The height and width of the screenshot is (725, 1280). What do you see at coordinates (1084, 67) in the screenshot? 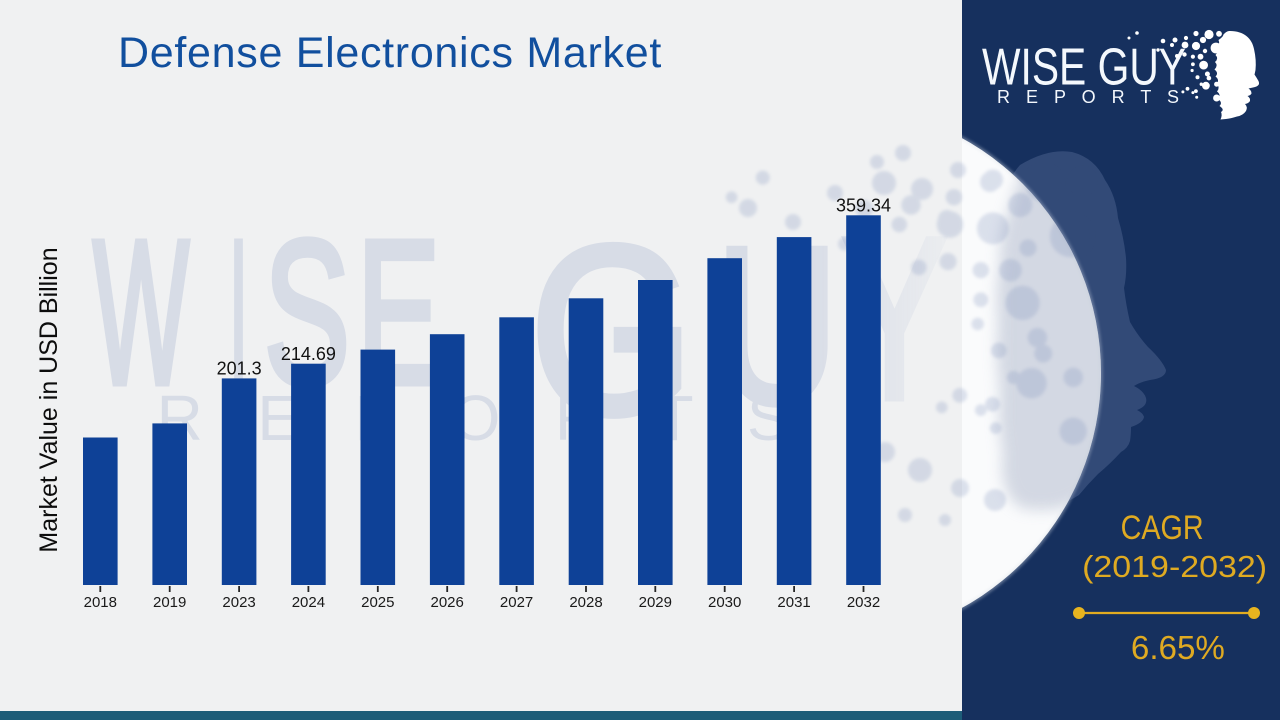
I see `svg-text: WISE GUY` at bounding box center [1084, 67].